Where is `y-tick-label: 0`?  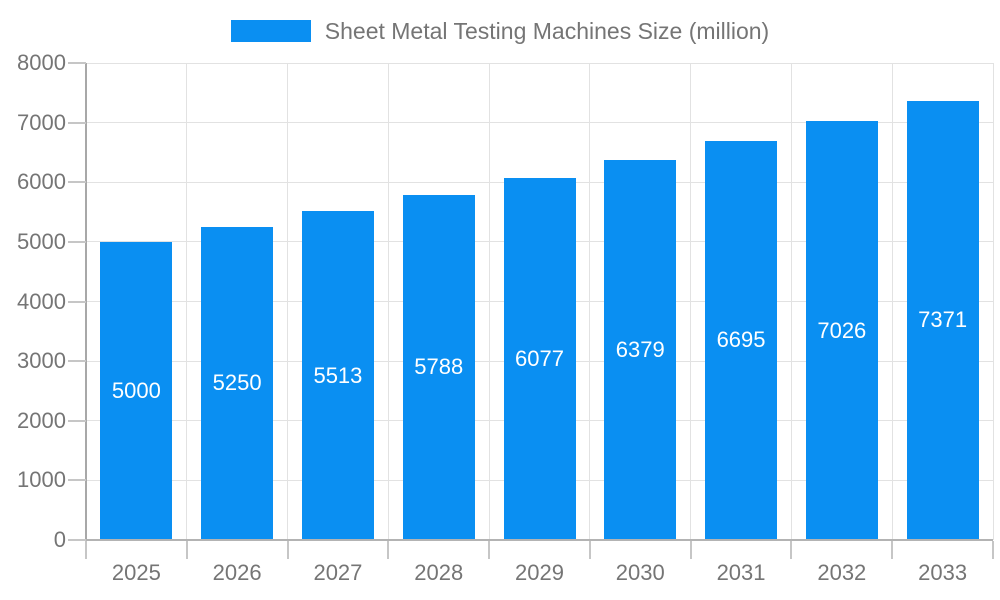
y-tick-label: 0 is located at coordinates (59, 539).